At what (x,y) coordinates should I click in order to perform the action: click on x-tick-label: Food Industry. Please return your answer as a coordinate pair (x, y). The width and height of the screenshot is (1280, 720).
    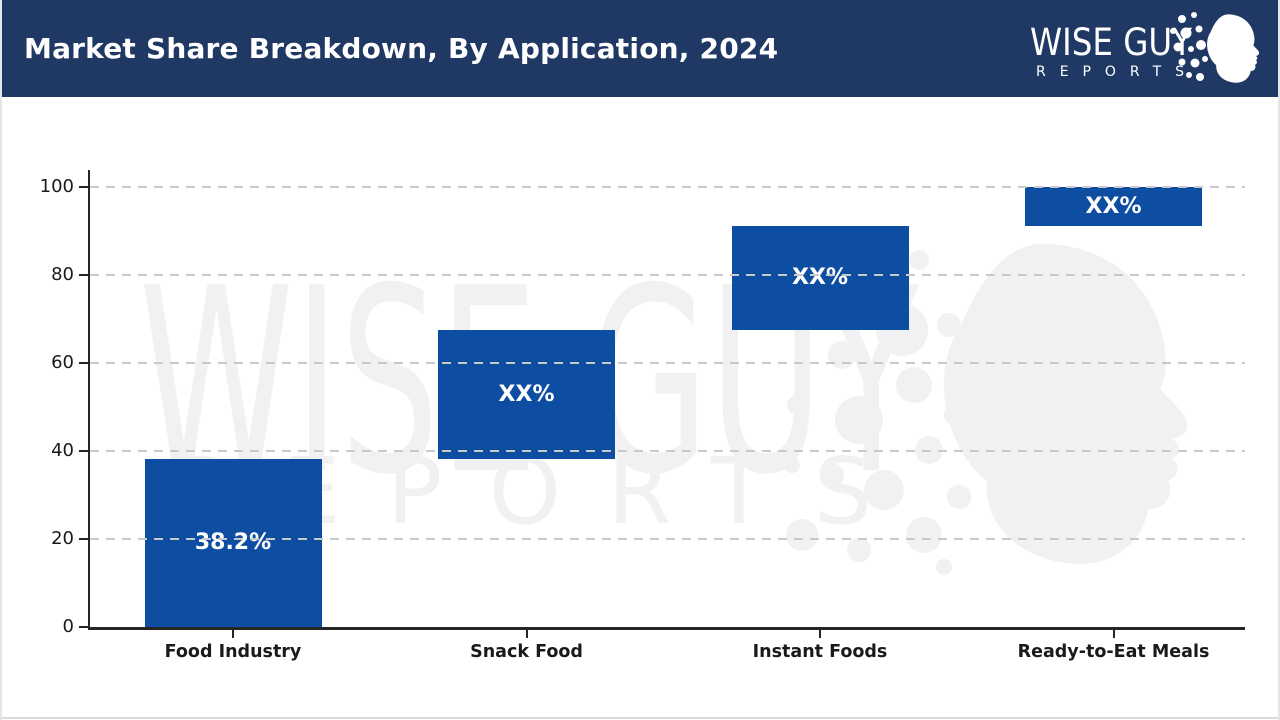
    Looking at the image, I should click on (233, 652).